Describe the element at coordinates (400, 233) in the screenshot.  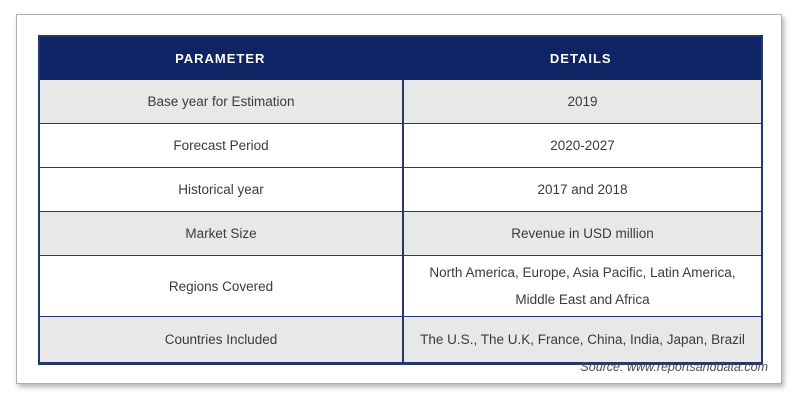
I see `table-row: Market Size Revenue in USD million` at that location.